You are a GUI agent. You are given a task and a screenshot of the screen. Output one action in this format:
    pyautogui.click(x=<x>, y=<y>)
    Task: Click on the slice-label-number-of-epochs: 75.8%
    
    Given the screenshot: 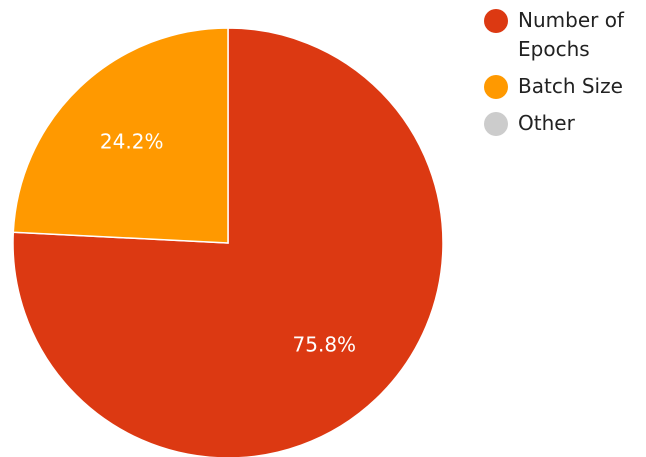 What is the action you would take?
    pyautogui.click(x=325, y=344)
    